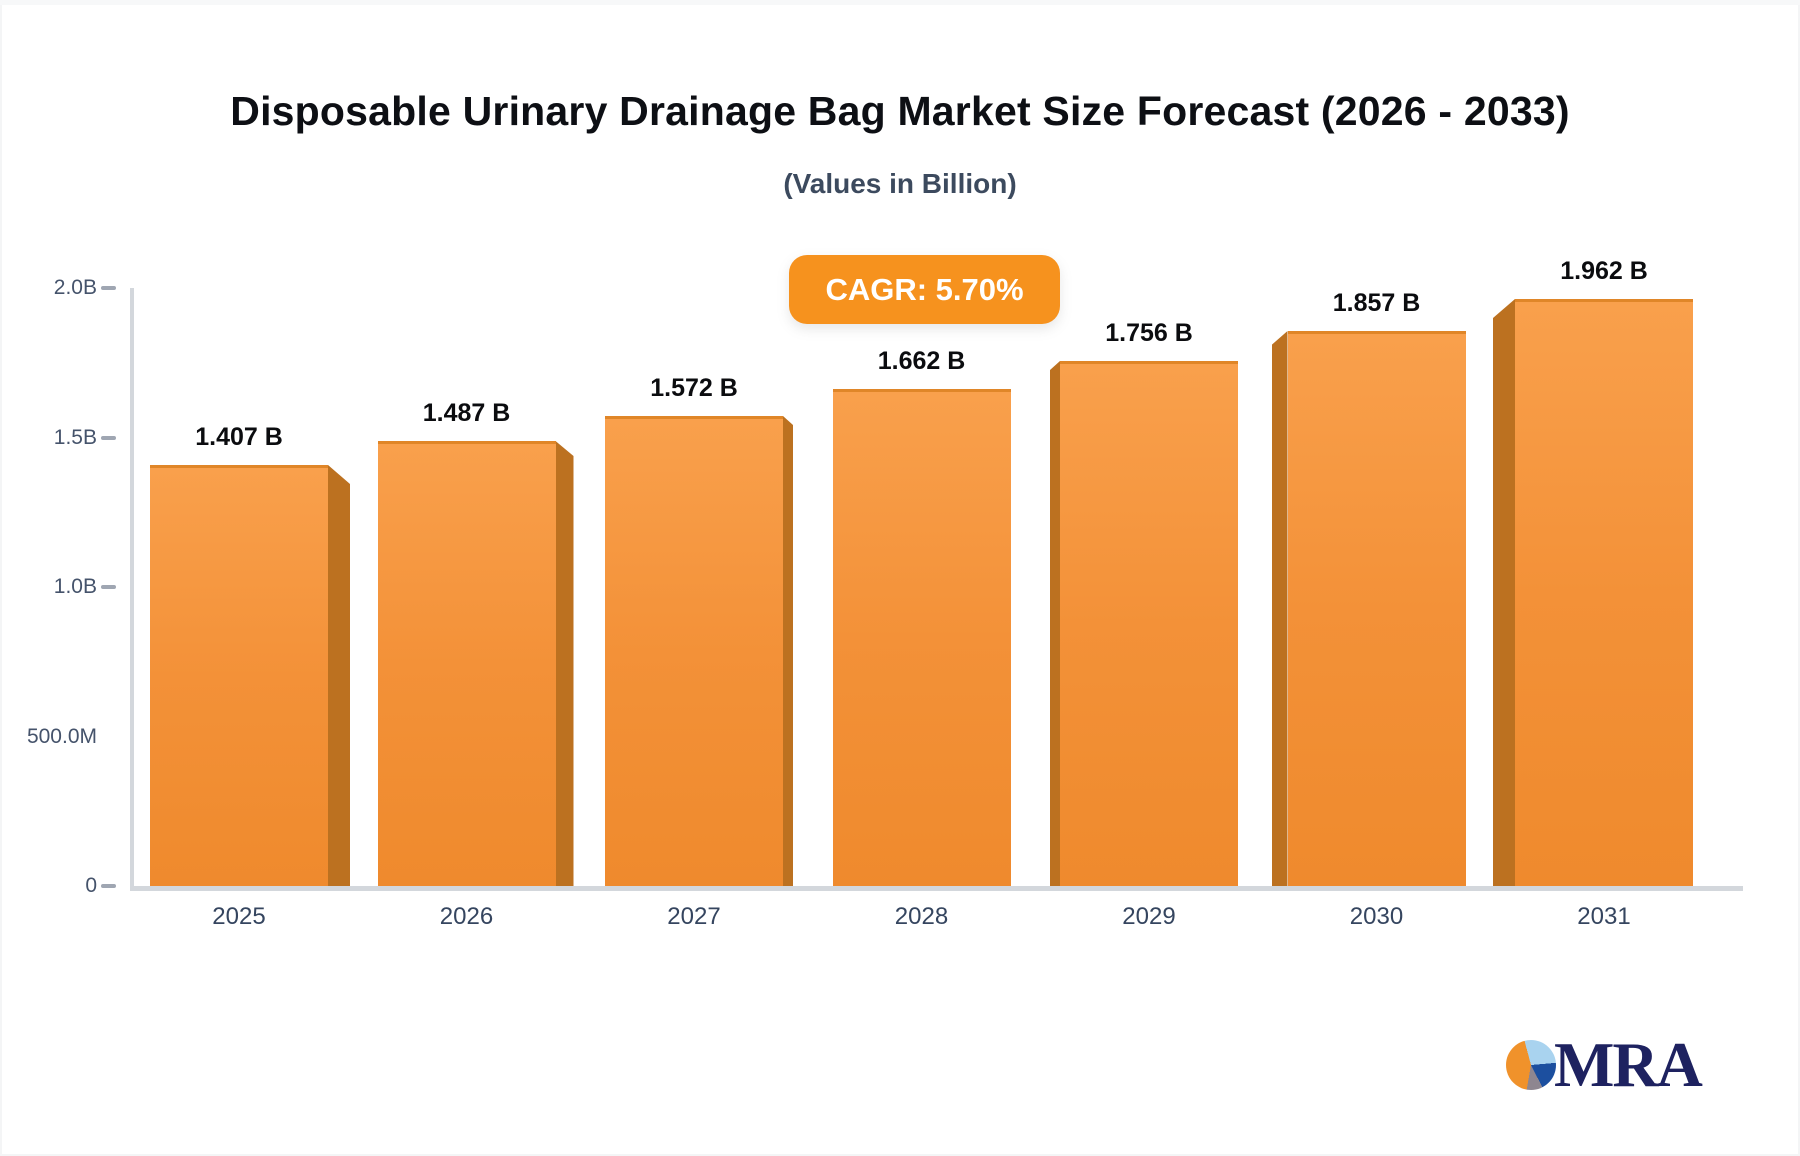 The width and height of the screenshot is (1800, 1156). What do you see at coordinates (239, 916) in the screenshot?
I see `x-axis-label: 2025` at bounding box center [239, 916].